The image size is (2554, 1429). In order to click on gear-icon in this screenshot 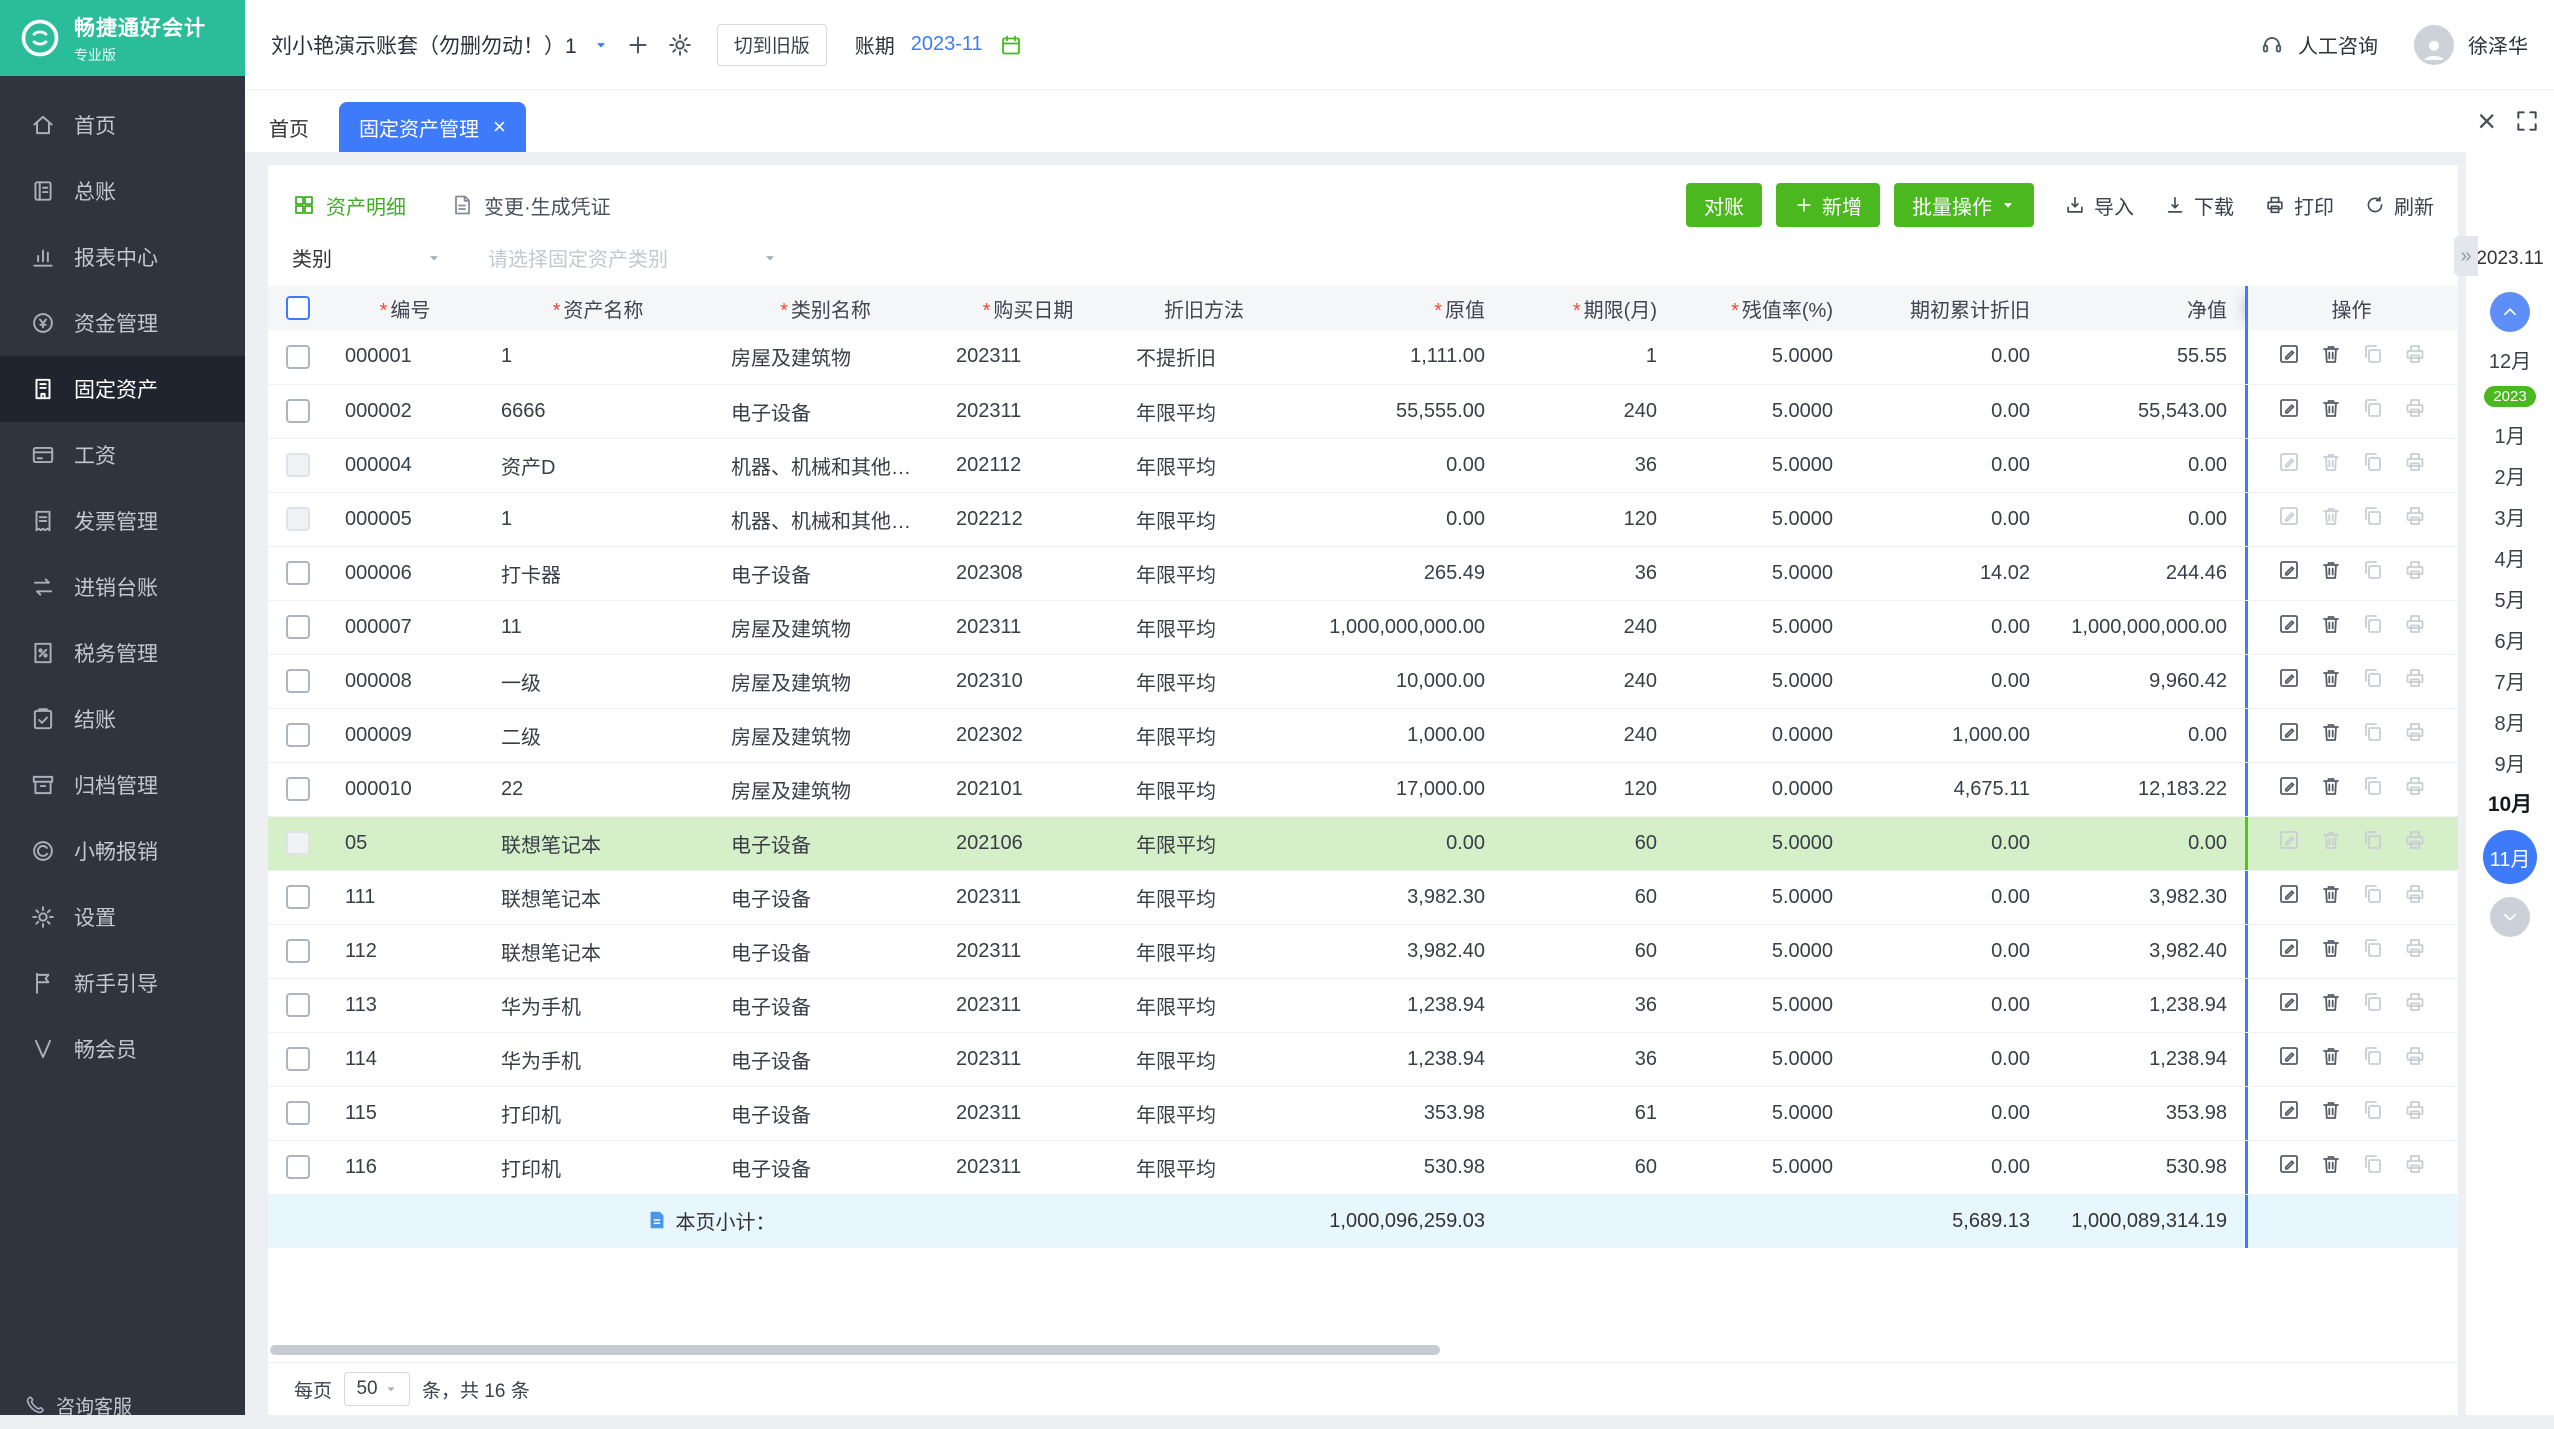, I will do `click(680, 45)`.